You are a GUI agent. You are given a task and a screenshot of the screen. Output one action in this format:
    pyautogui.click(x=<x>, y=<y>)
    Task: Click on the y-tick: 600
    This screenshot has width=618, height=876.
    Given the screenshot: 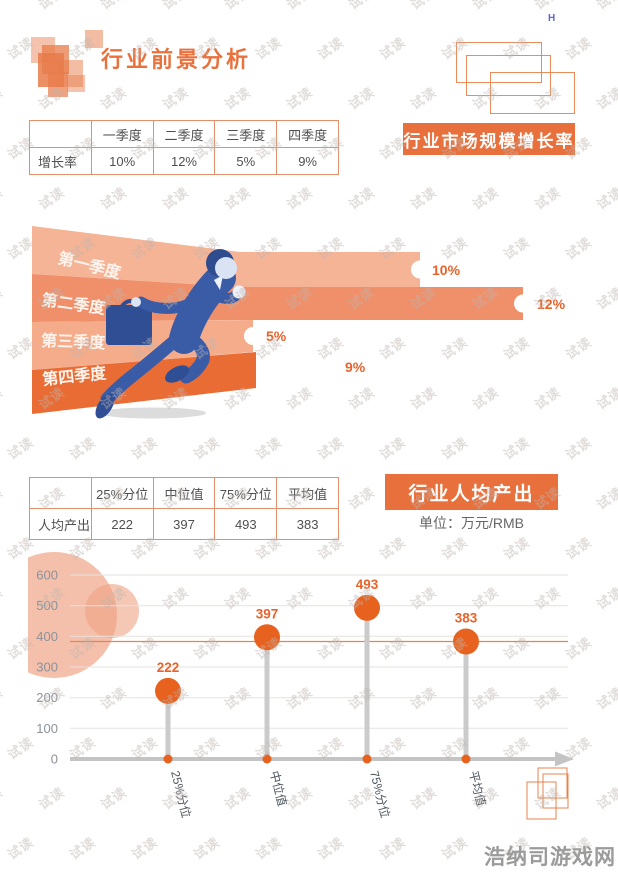 What is the action you would take?
    pyautogui.click(x=47, y=575)
    